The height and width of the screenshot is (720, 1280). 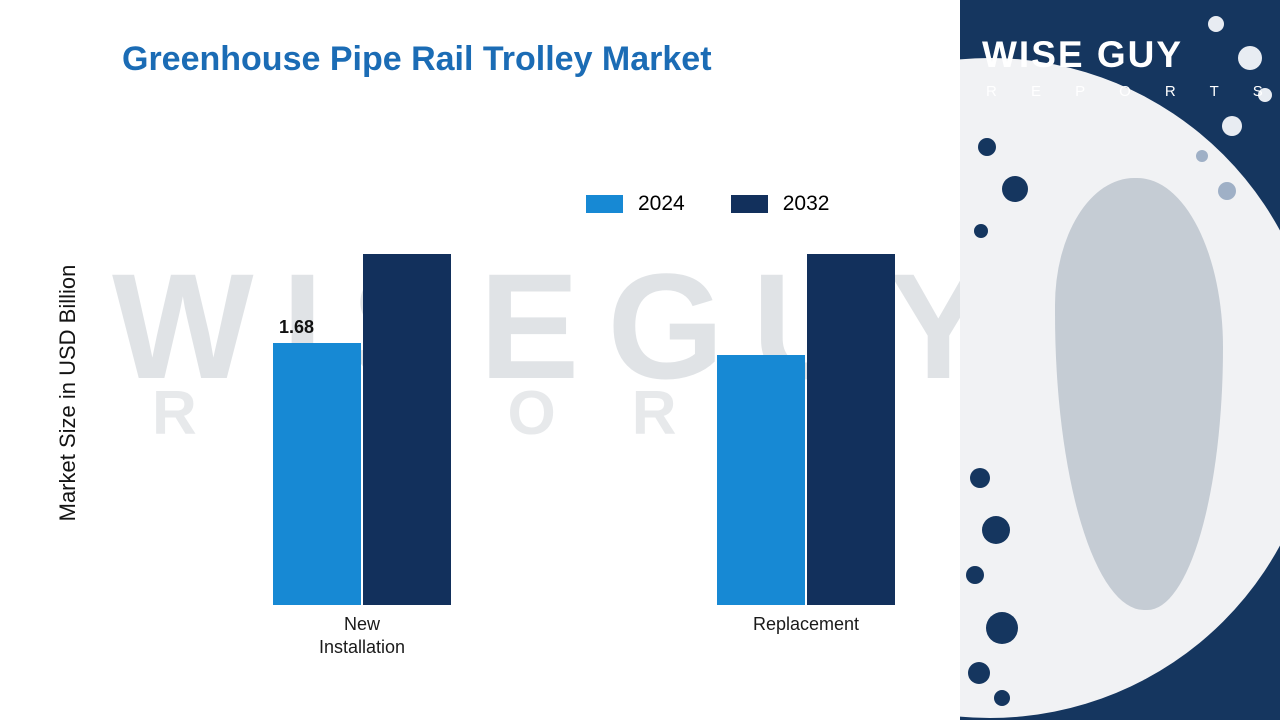 What do you see at coordinates (635, 204) in the screenshot?
I see `legend-item-2024: 2024` at bounding box center [635, 204].